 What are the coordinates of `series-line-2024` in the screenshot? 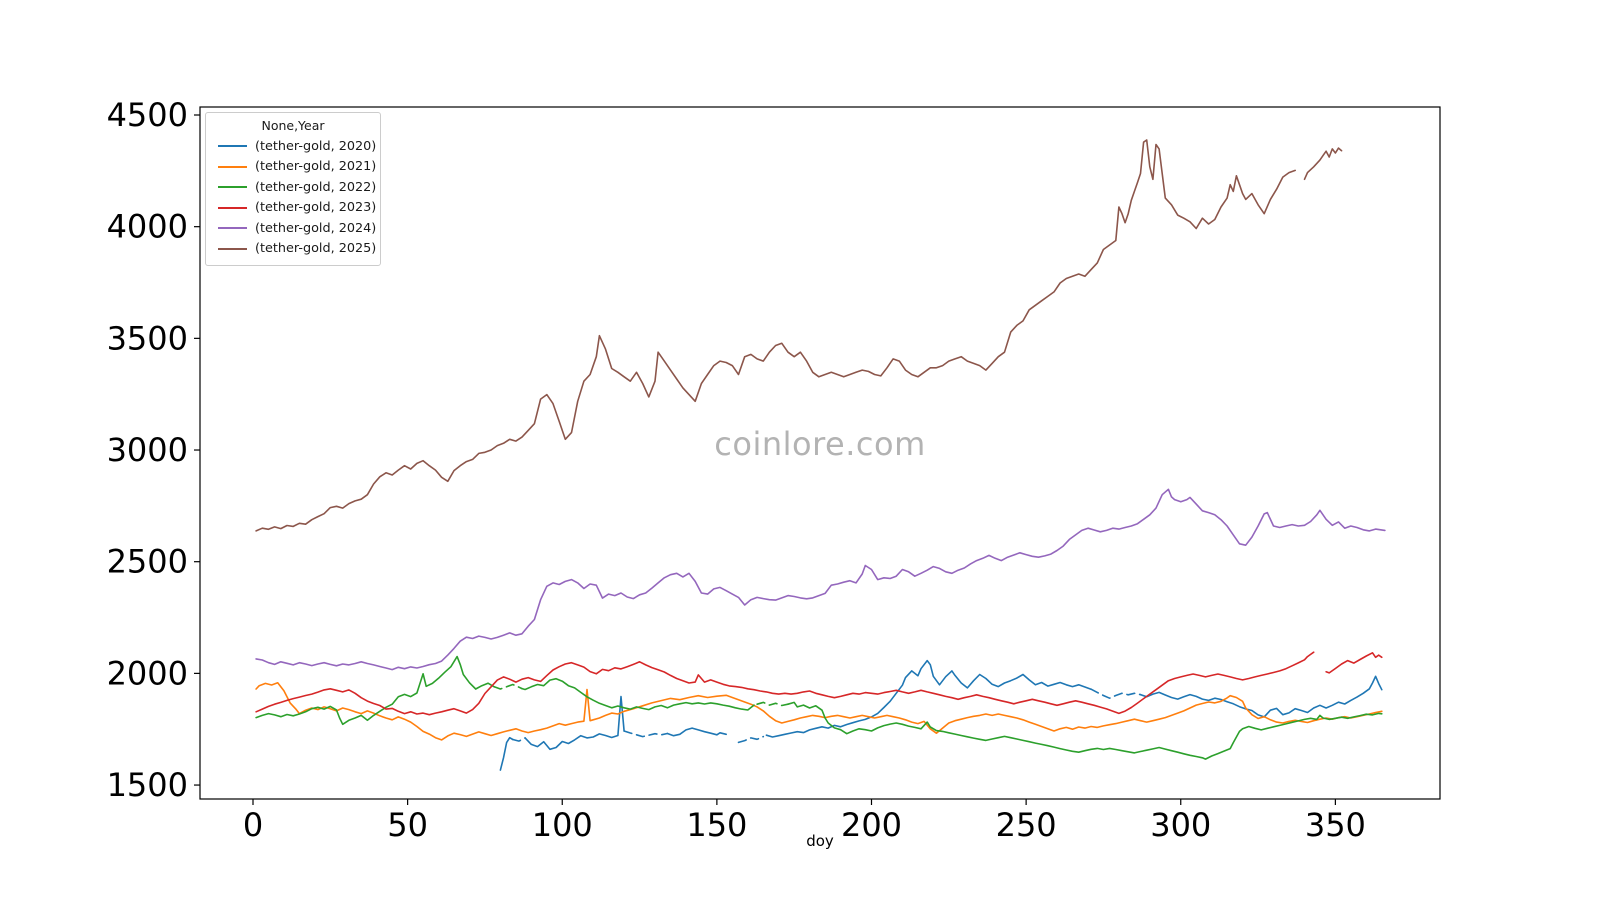 It's located at (820, 579).